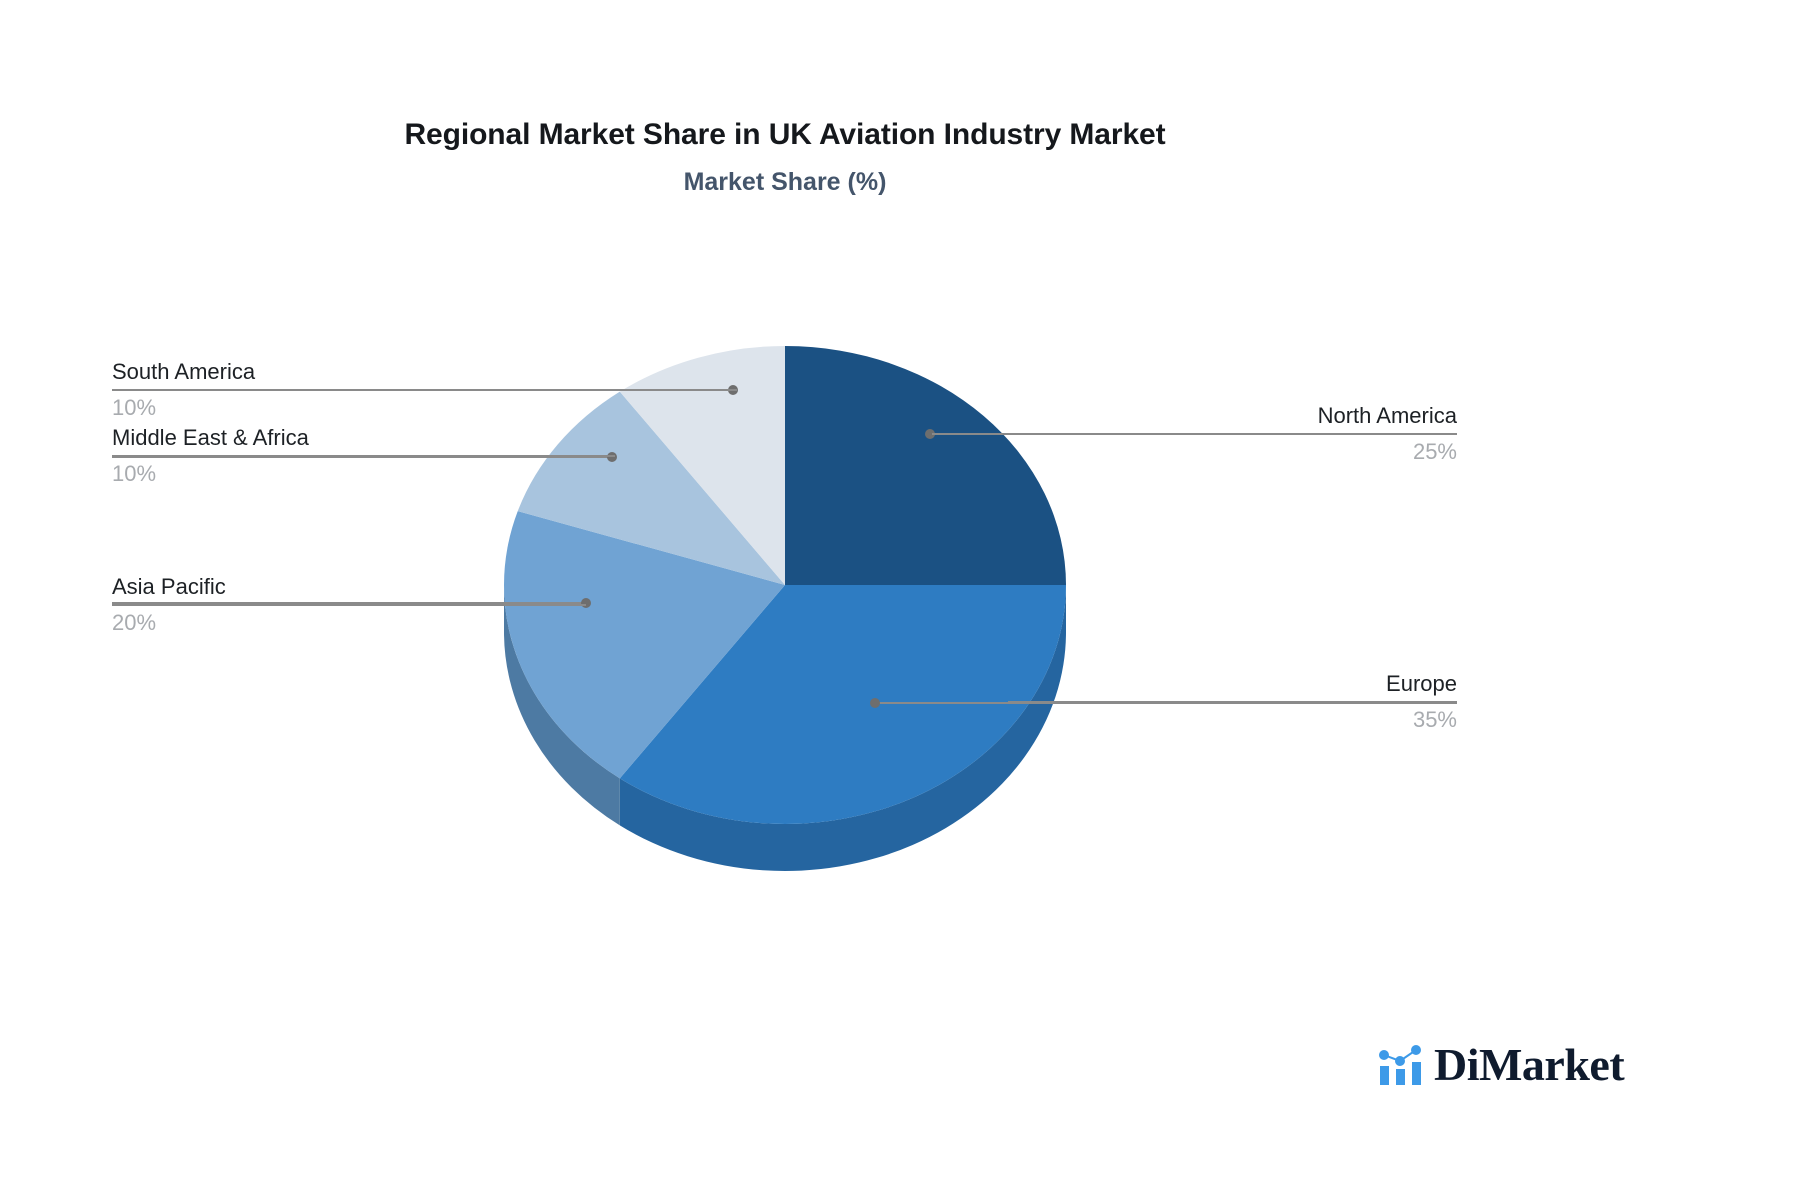 The height and width of the screenshot is (1196, 1800). What do you see at coordinates (210, 437) in the screenshot?
I see `callout-label-middle-east-africa: Middle East & Africa` at bounding box center [210, 437].